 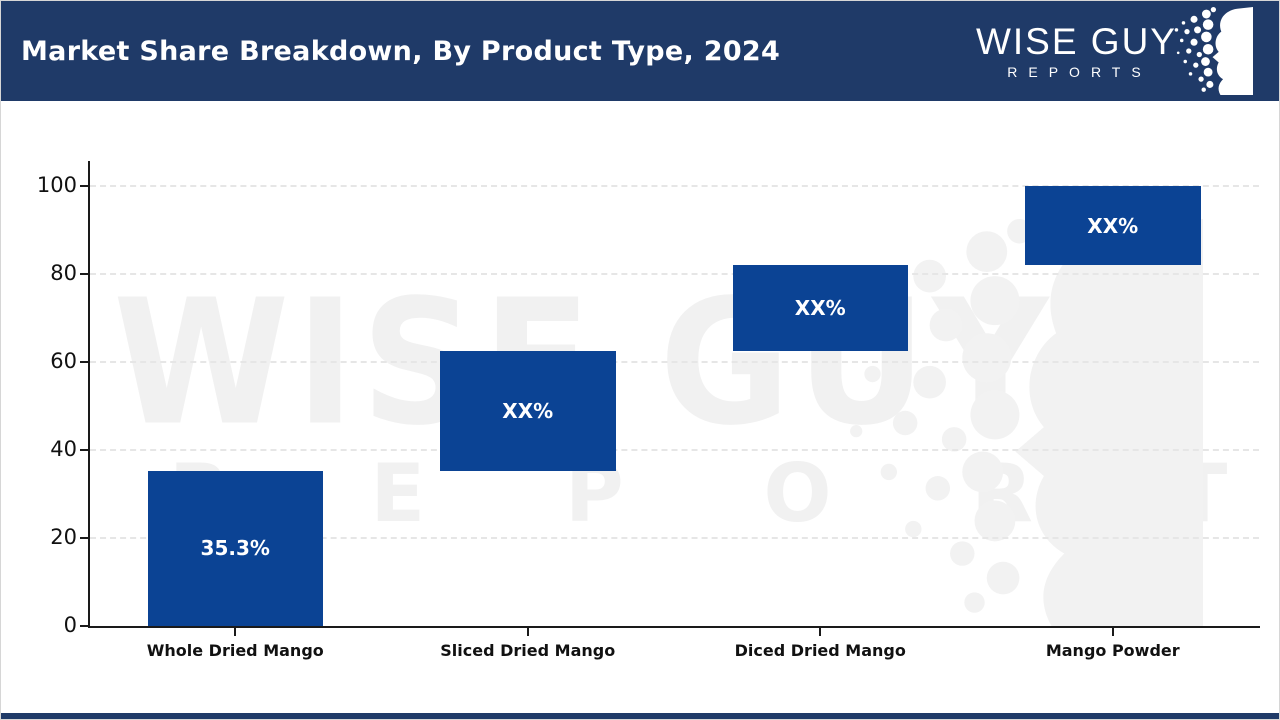 I want to click on bar-value-label: 35.3%, so click(x=235, y=548).